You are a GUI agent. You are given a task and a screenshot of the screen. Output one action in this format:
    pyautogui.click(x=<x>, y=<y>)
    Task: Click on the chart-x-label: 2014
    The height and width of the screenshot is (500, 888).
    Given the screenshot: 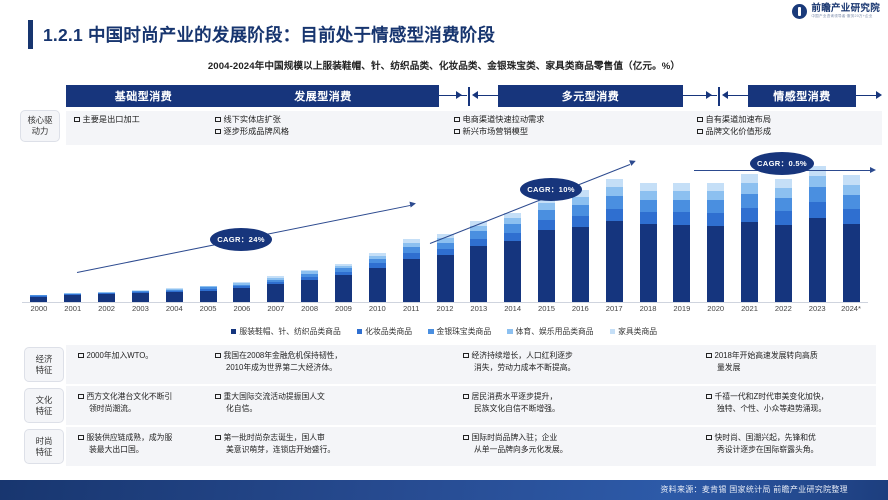 What is the action you would take?
    pyautogui.click(x=513, y=308)
    